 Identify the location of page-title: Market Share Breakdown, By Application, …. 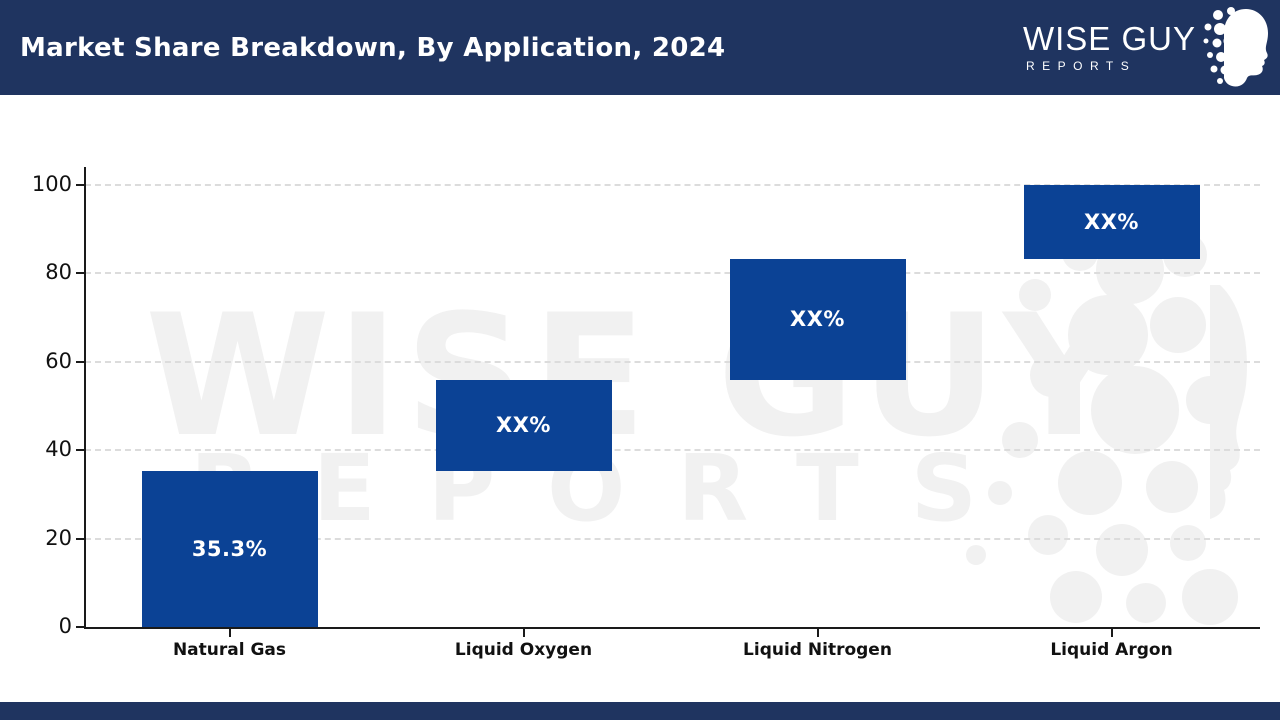
(373, 47).